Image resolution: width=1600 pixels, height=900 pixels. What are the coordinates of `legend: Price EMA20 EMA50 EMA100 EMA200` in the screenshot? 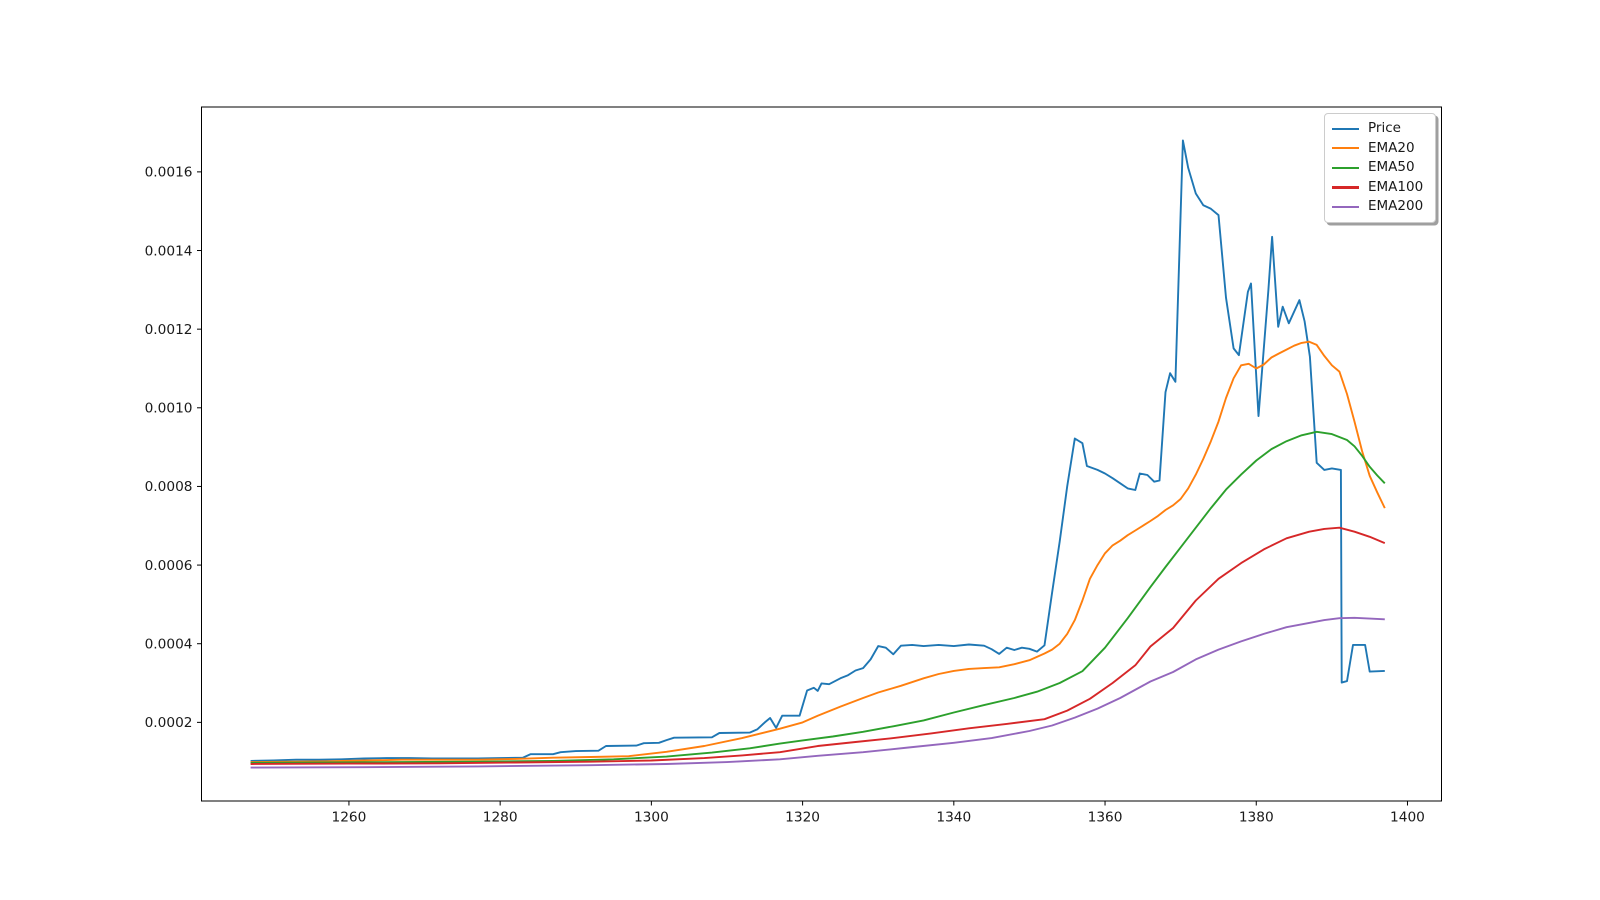 It's located at (1380, 168).